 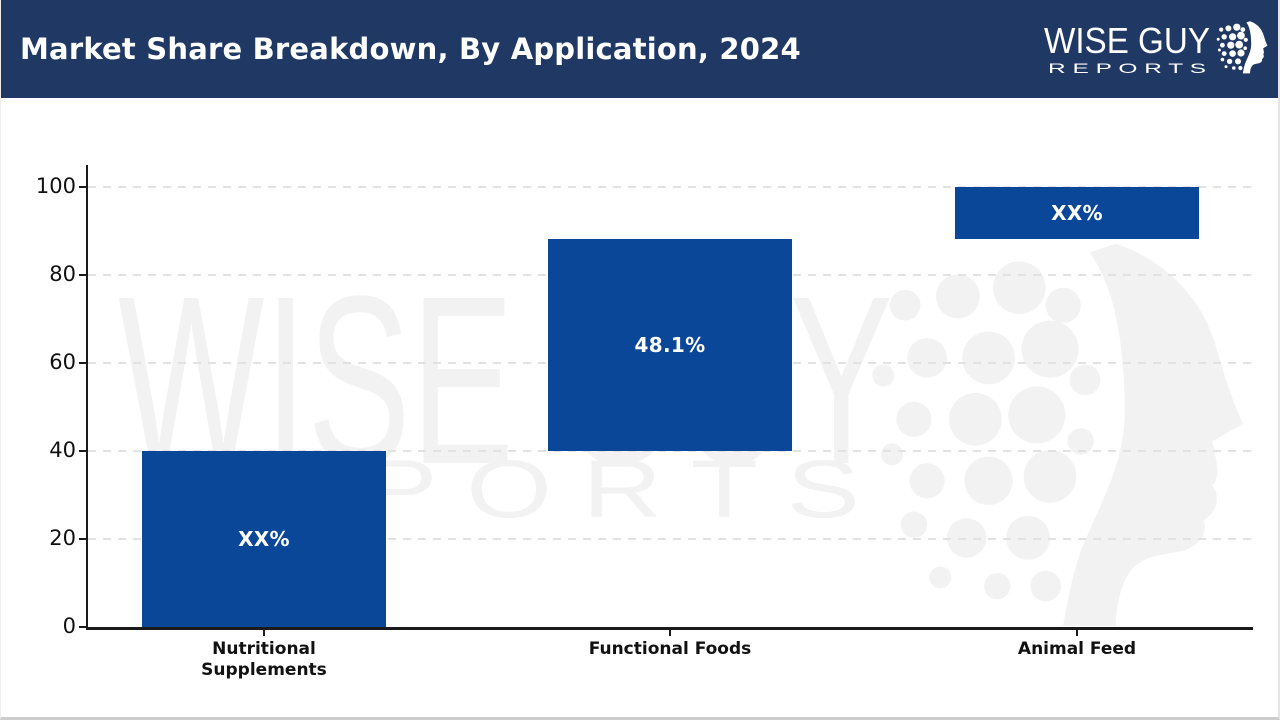 I want to click on bar-nutritional-supplements: XX%, so click(x=264, y=539).